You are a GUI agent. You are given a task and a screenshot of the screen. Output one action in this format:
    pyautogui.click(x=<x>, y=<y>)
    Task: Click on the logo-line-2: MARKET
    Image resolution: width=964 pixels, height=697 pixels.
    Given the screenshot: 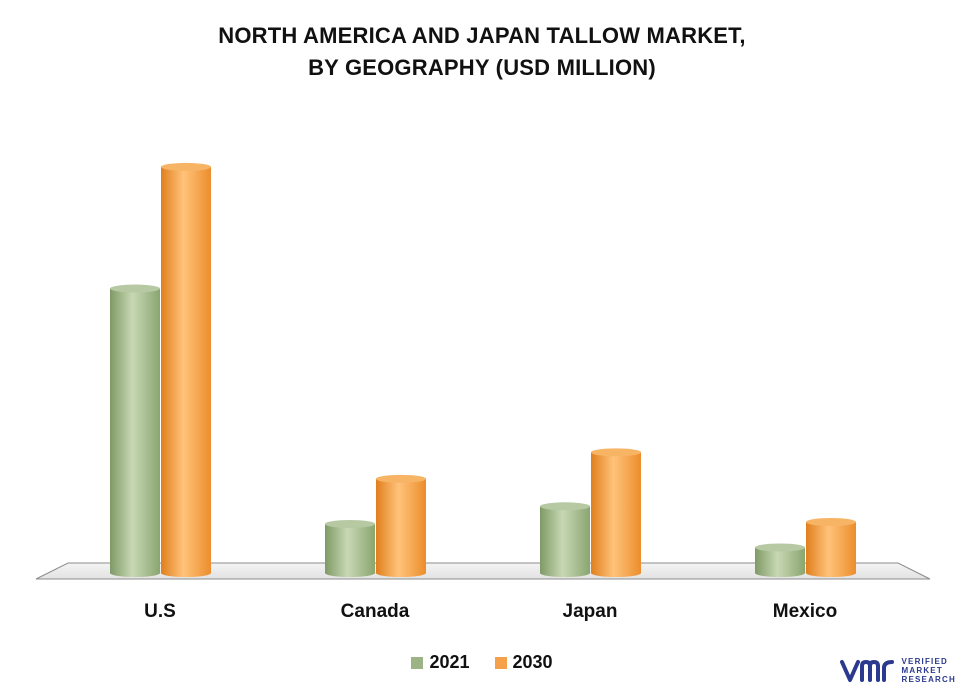 What is the action you would take?
    pyautogui.click(x=922, y=670)
    